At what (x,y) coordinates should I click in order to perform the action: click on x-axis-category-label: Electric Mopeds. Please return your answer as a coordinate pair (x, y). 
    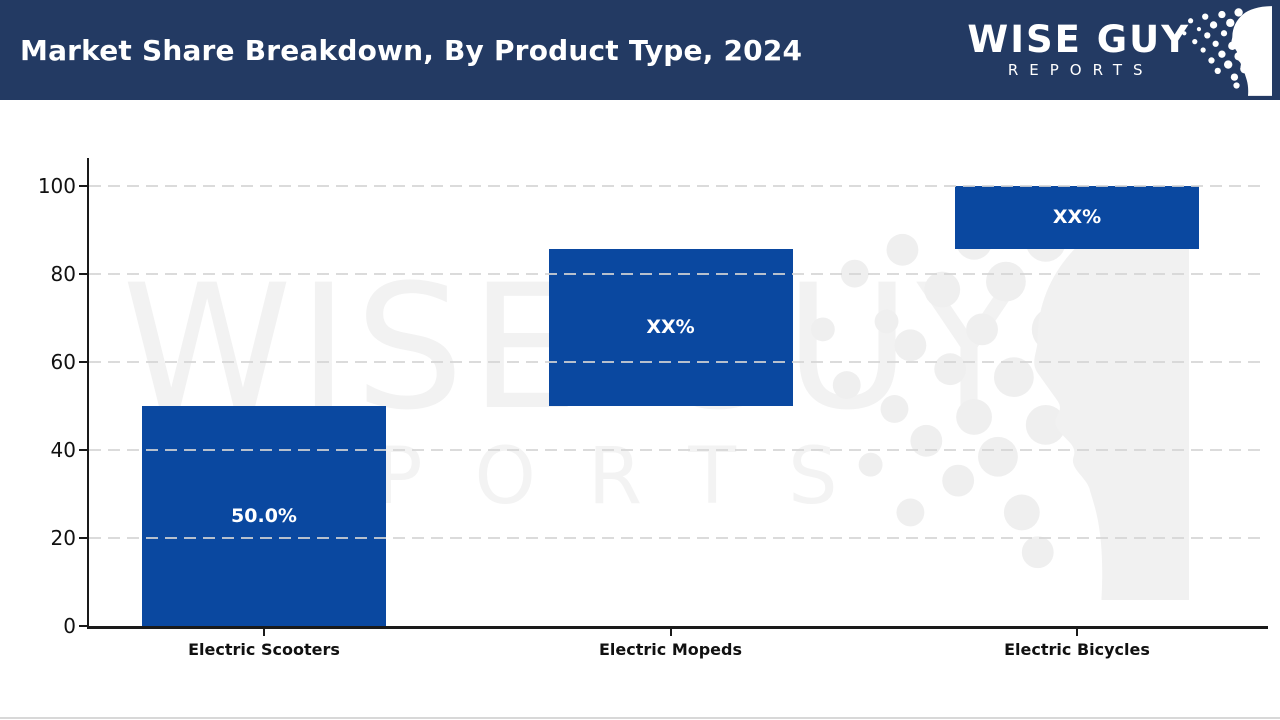
    Looking at the image, I should click on (670, 649).